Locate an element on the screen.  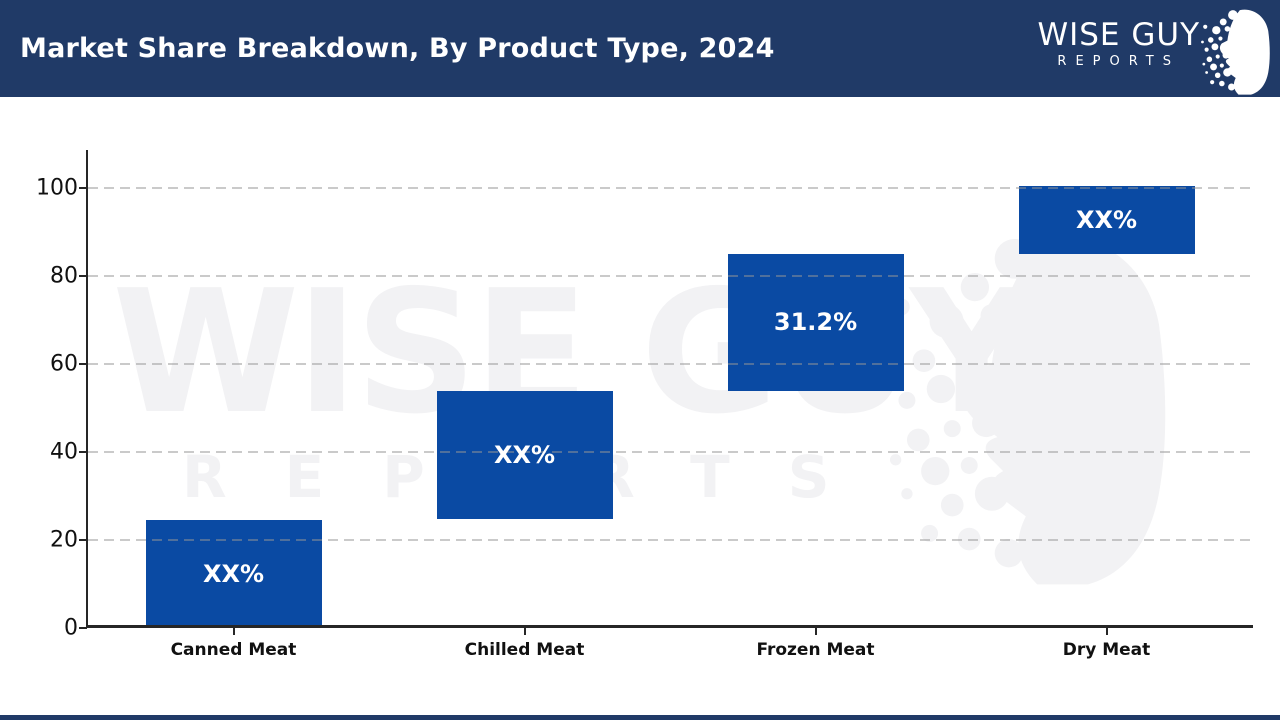
y-tick-label-100: 100 is located at coordinates (57, 188).